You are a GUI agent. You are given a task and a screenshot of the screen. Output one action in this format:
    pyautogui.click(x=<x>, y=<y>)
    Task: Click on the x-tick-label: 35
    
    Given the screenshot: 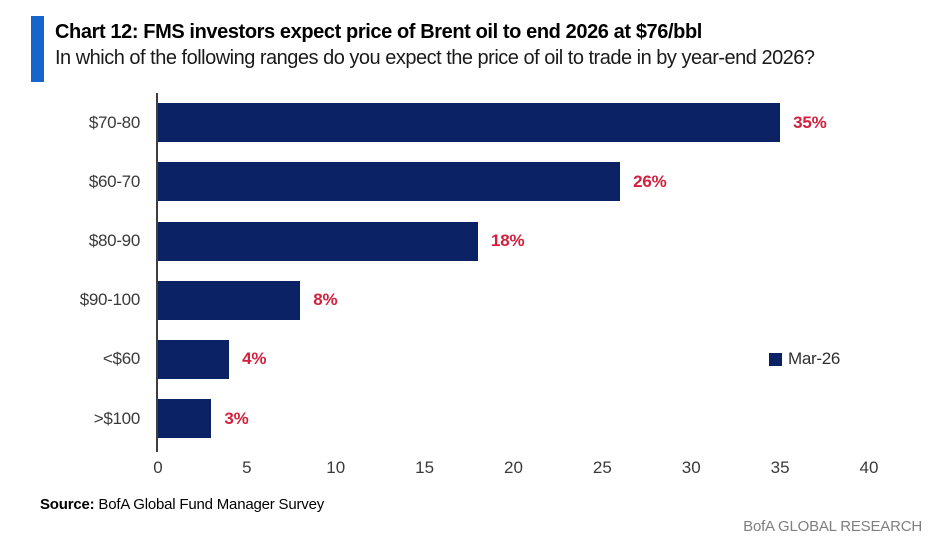 What is the action you would take?
    pyautogui.click(x=780, y=467)
    